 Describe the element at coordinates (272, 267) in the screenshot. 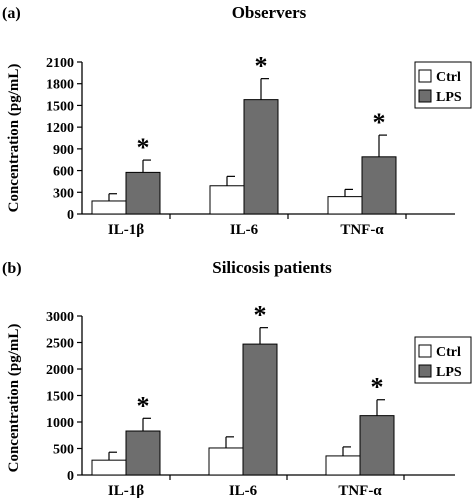

I see `chart-title: Silicosis patients` at that location.